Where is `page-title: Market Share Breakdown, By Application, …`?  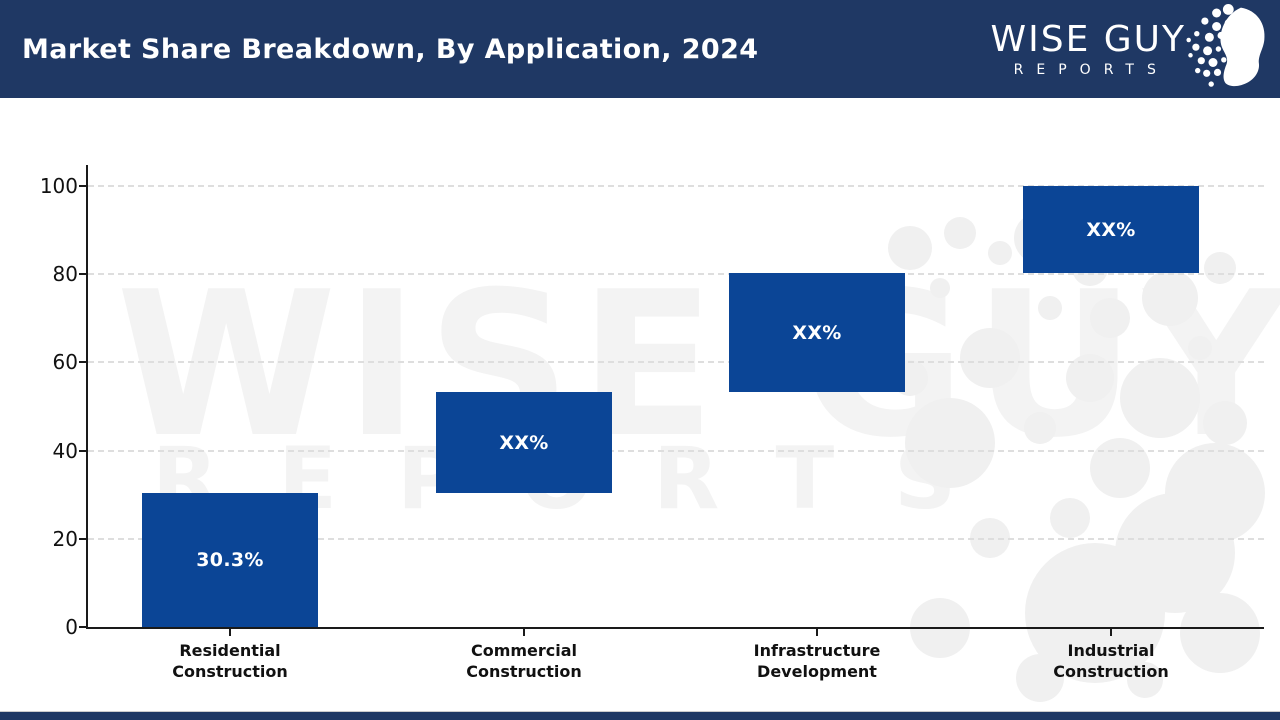 page-title: Market Share Breakdown, By Application, … is located at coordinates (390, 49).